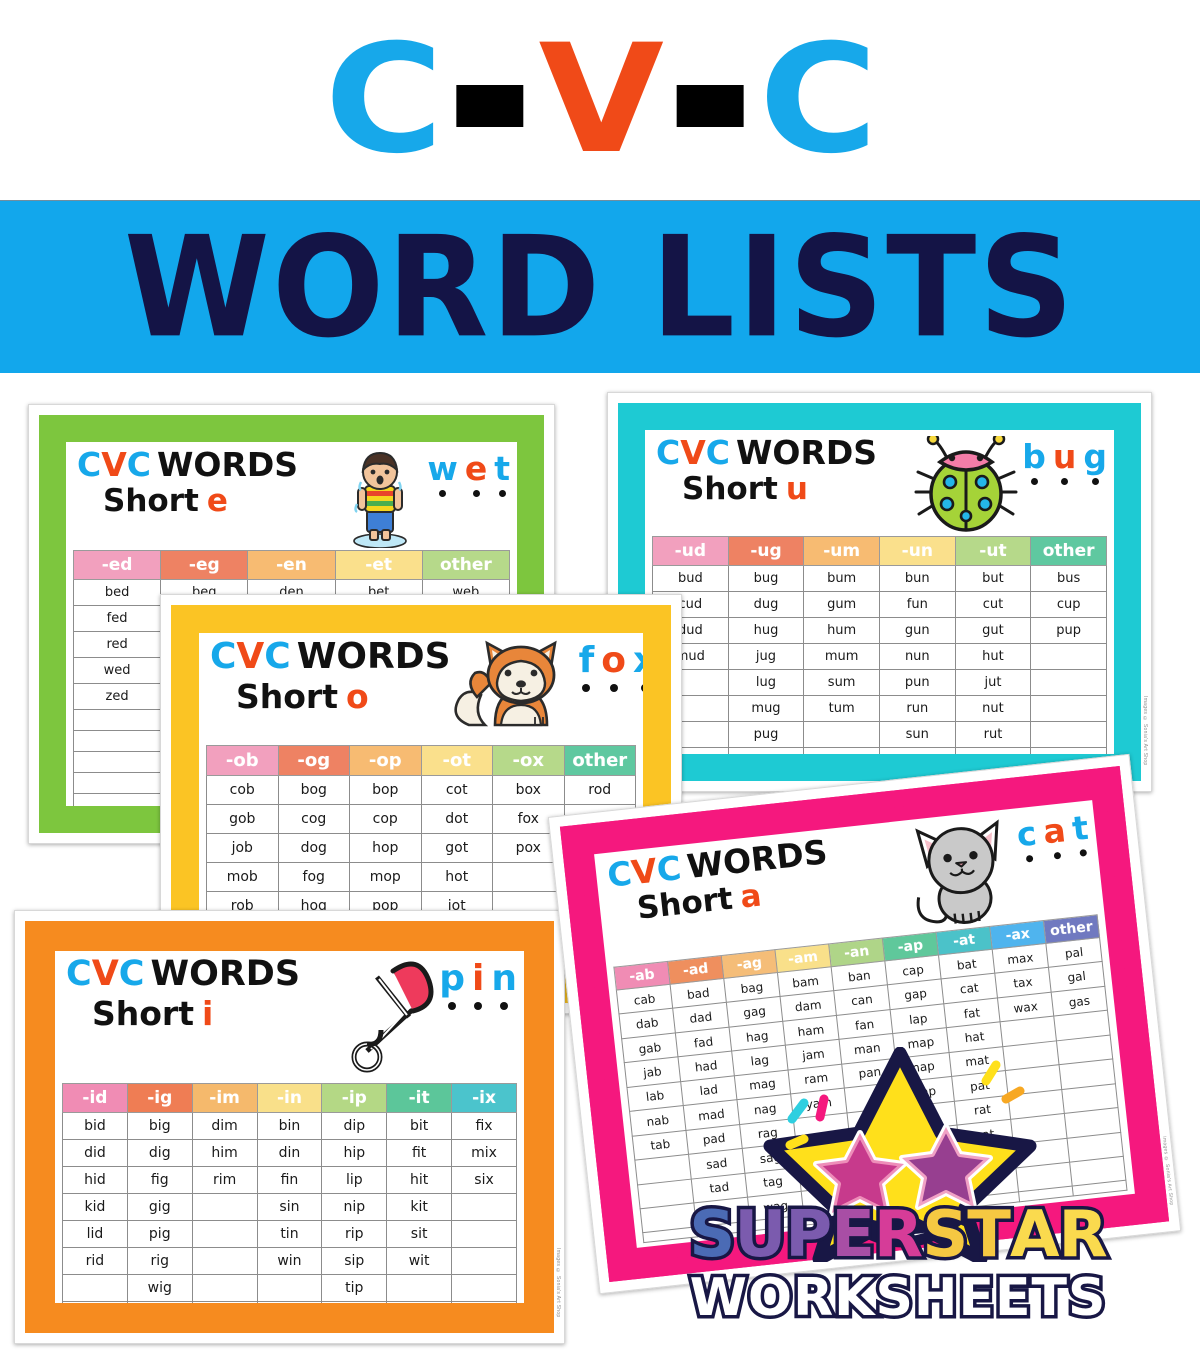 The width and height of the screenshot is (1200, 1353). I want to click on column-header-ig: -ig, so click(159, 1098).